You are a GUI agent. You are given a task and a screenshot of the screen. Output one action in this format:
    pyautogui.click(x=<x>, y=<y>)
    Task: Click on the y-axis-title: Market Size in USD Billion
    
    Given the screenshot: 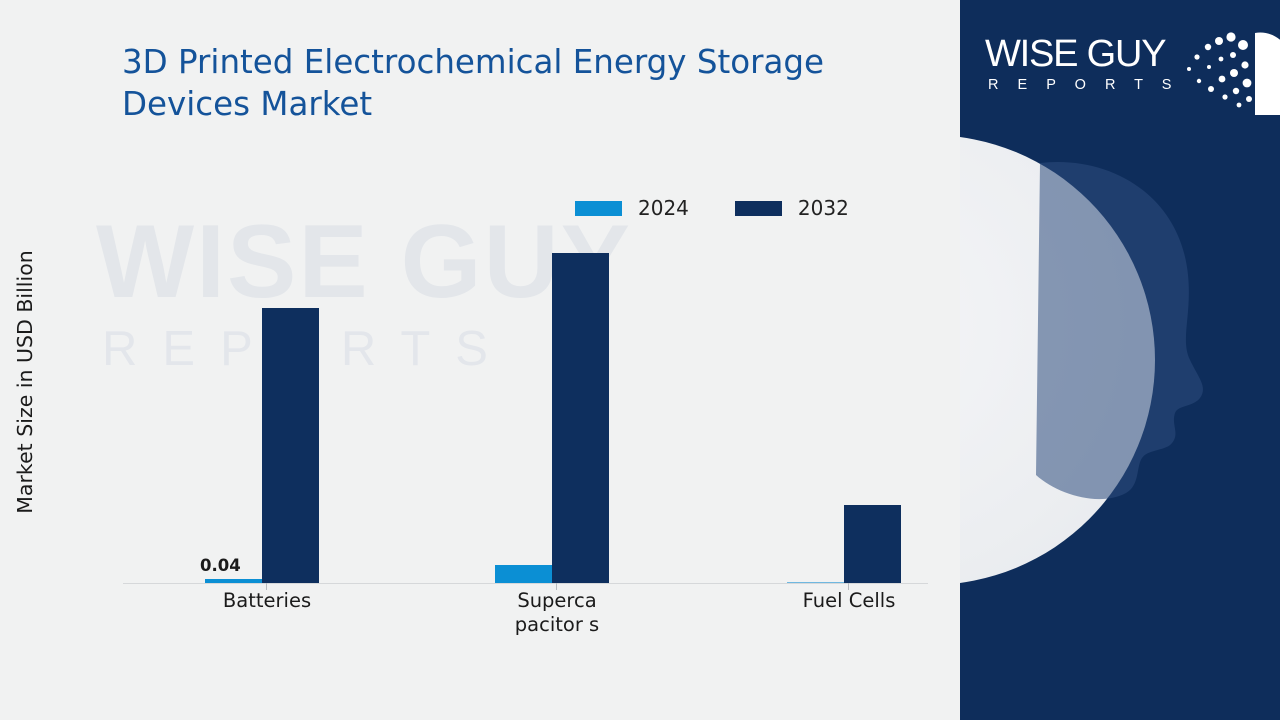 What is the action you would take?
    pyautogui.click(x=25, y=382)
    